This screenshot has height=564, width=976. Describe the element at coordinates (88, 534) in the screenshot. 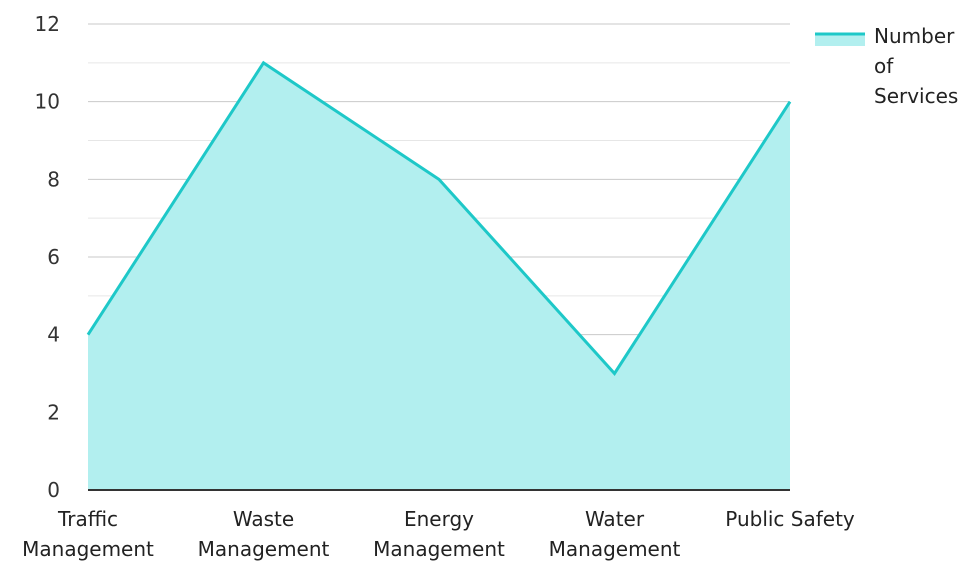

I see `x-category-label: Traffic Management` at that location.